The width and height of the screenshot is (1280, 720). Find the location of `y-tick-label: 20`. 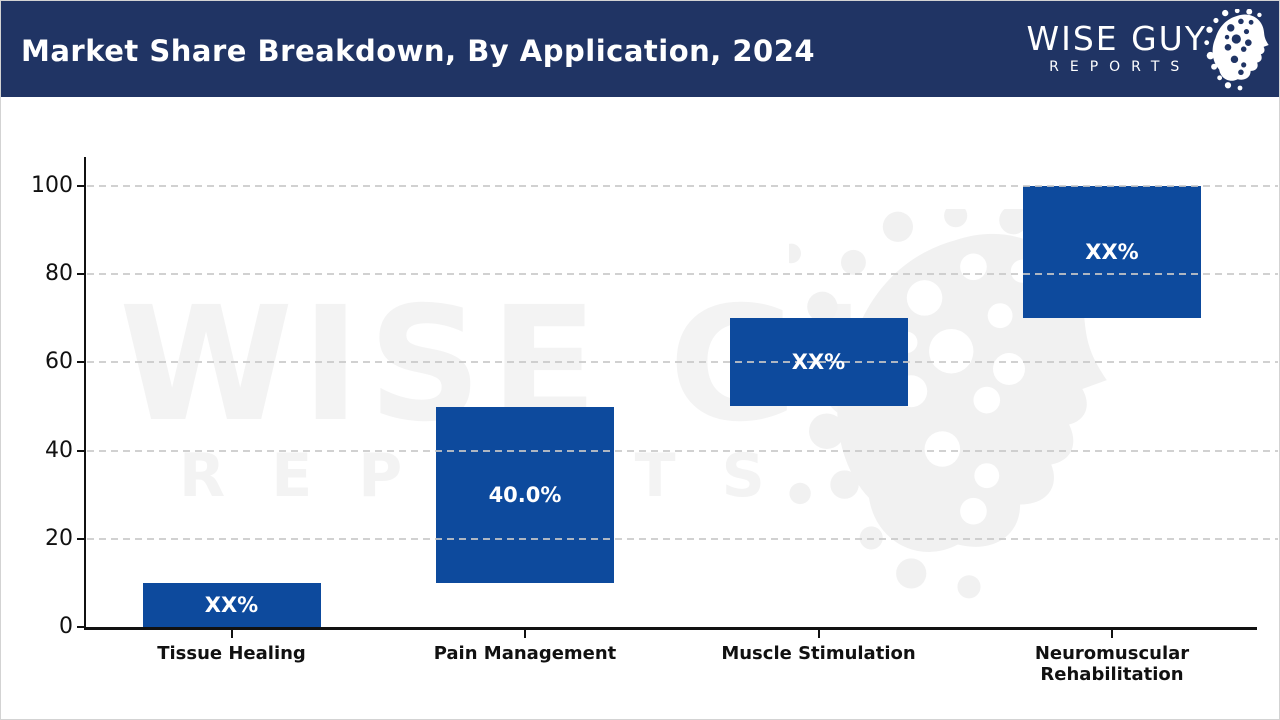

y-tick-label: 20 is located at coordinates (59, 538).